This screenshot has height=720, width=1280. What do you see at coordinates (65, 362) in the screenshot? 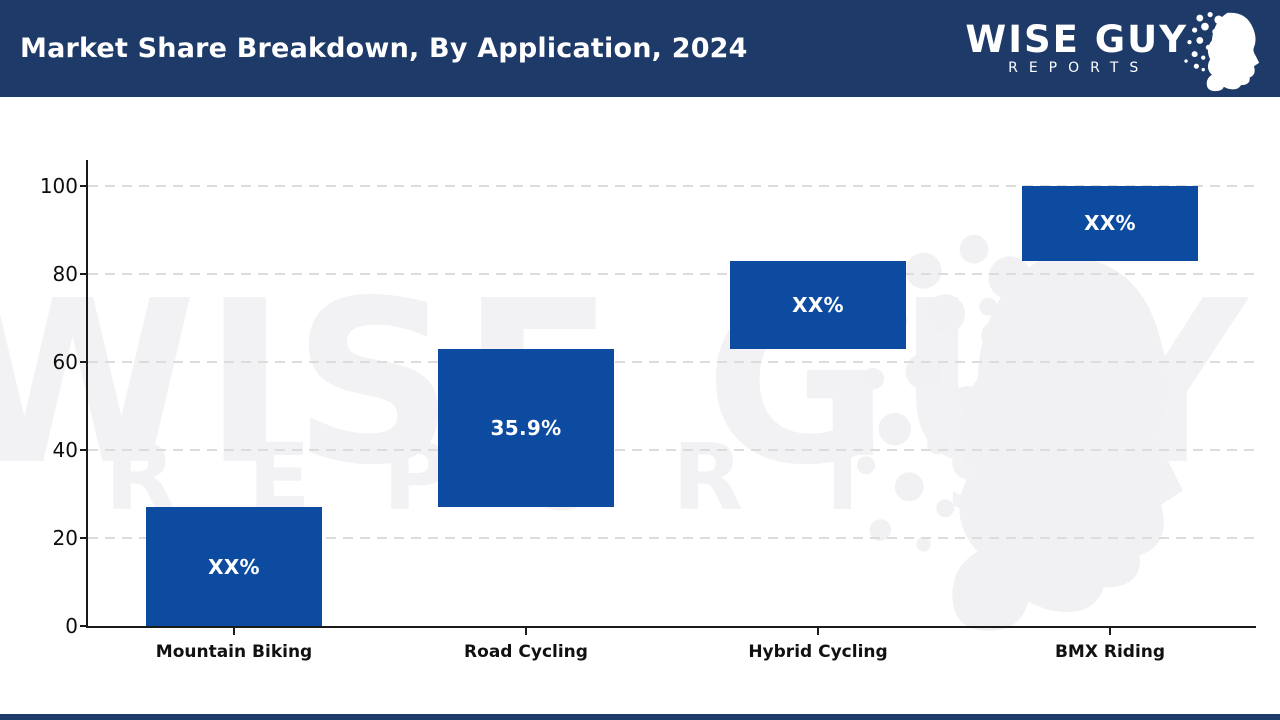
I see `y-tick-label-60: 60` at bounding box center [65, 362].